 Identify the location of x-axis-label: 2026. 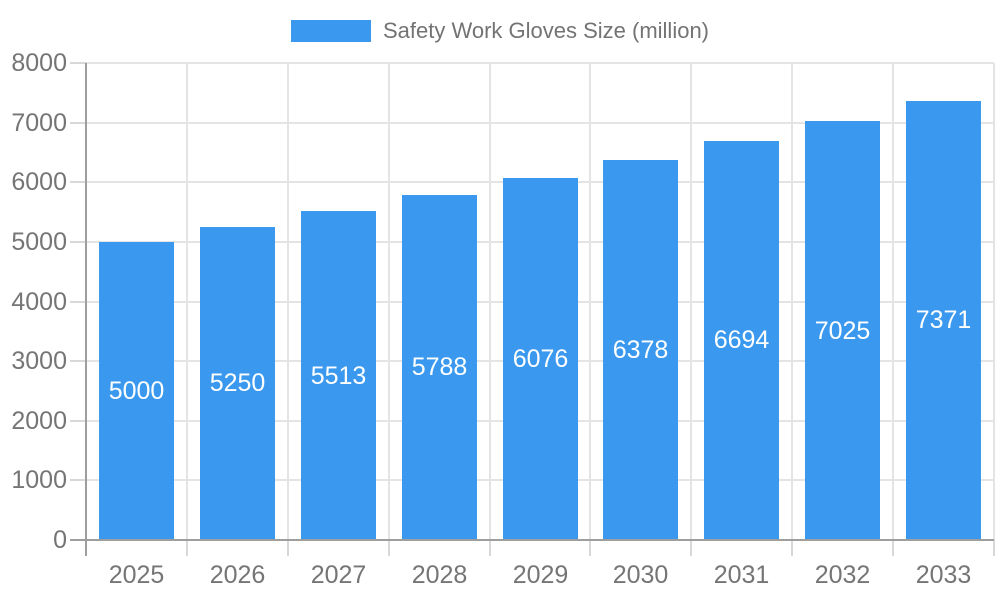
(237, 575).